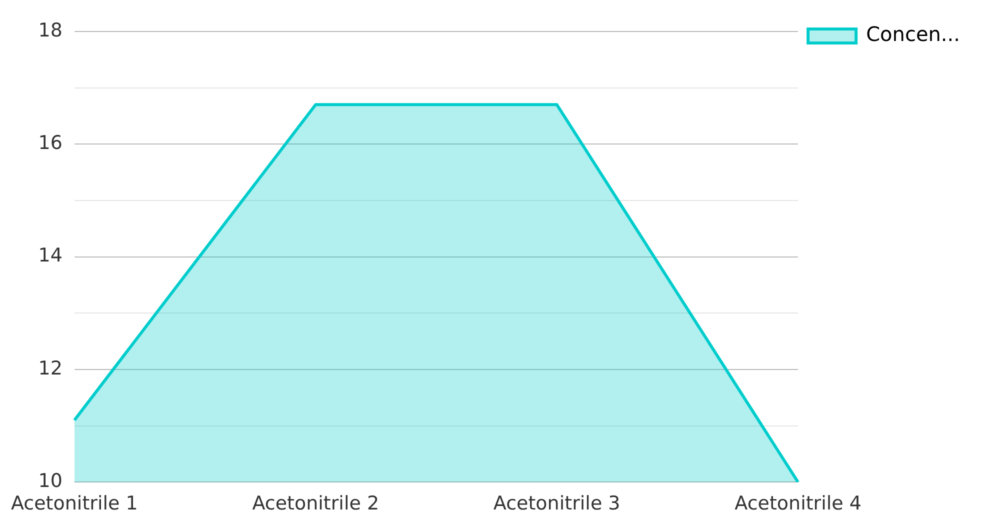 This screenshot has width=982, height=531. I want to click on y-tick-label: 12, so click(50, 368).